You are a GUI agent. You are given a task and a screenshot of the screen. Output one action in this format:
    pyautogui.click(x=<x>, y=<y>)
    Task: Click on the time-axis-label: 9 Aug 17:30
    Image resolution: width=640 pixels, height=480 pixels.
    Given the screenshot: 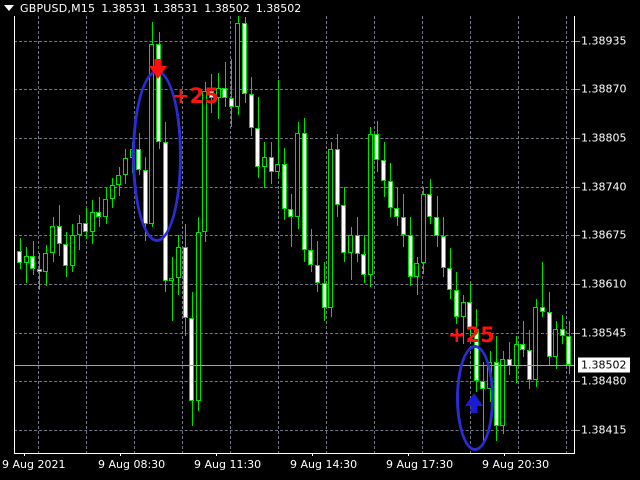 What is the action you would take?
    pyautogui.click(x=420, y=464)
    